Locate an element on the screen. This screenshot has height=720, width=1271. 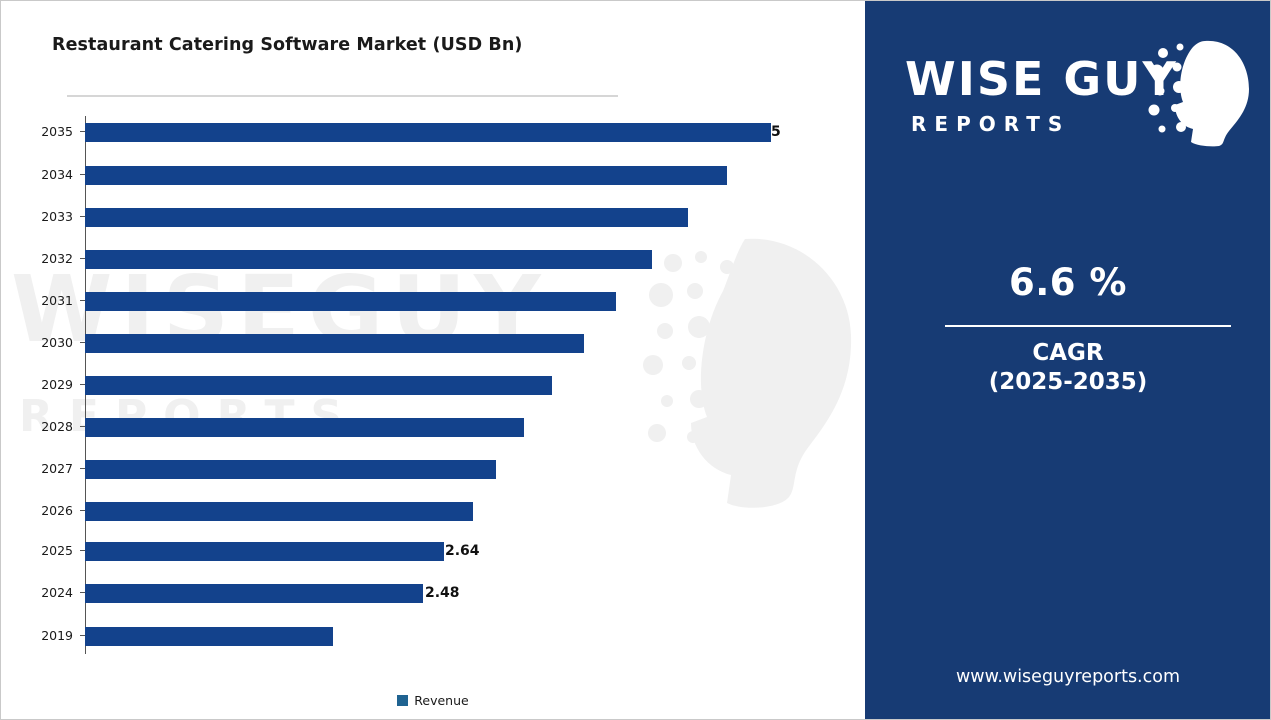
bar-row: 2027 is located at coordinates (433, 469).